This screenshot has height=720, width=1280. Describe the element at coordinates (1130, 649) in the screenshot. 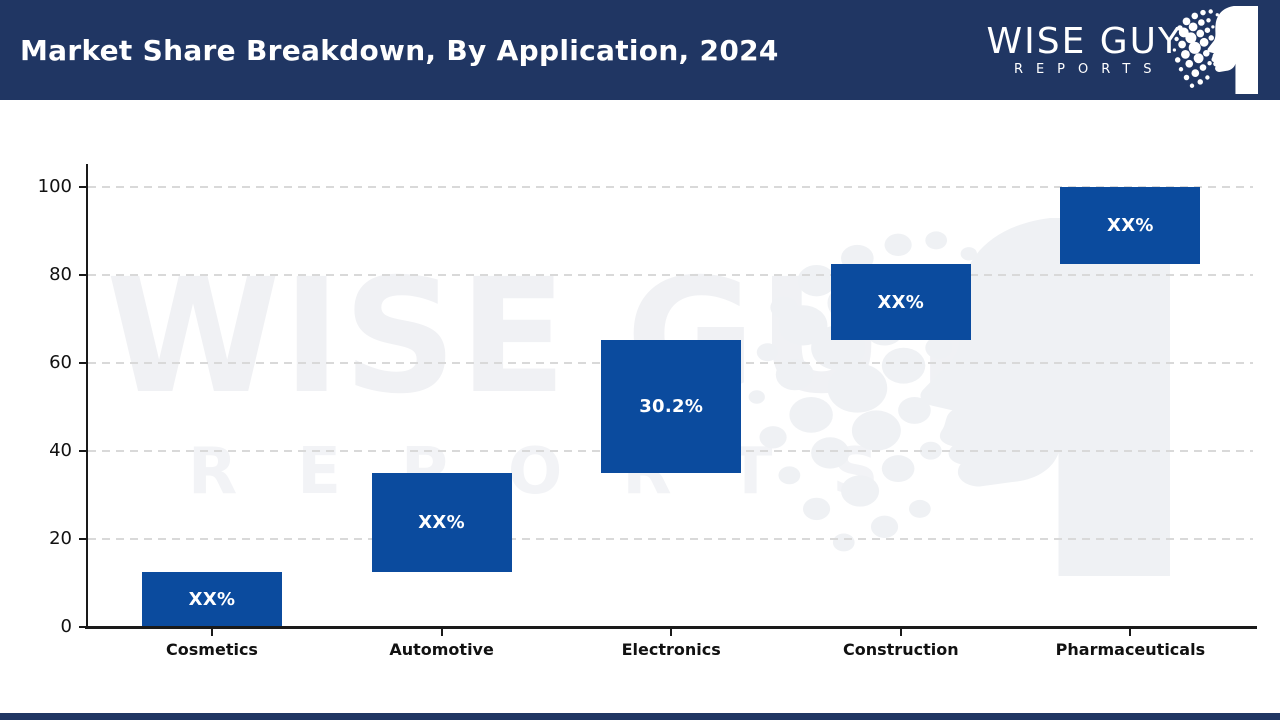

I see `x-axis-category-label: Pharmaceuticals` at that location.